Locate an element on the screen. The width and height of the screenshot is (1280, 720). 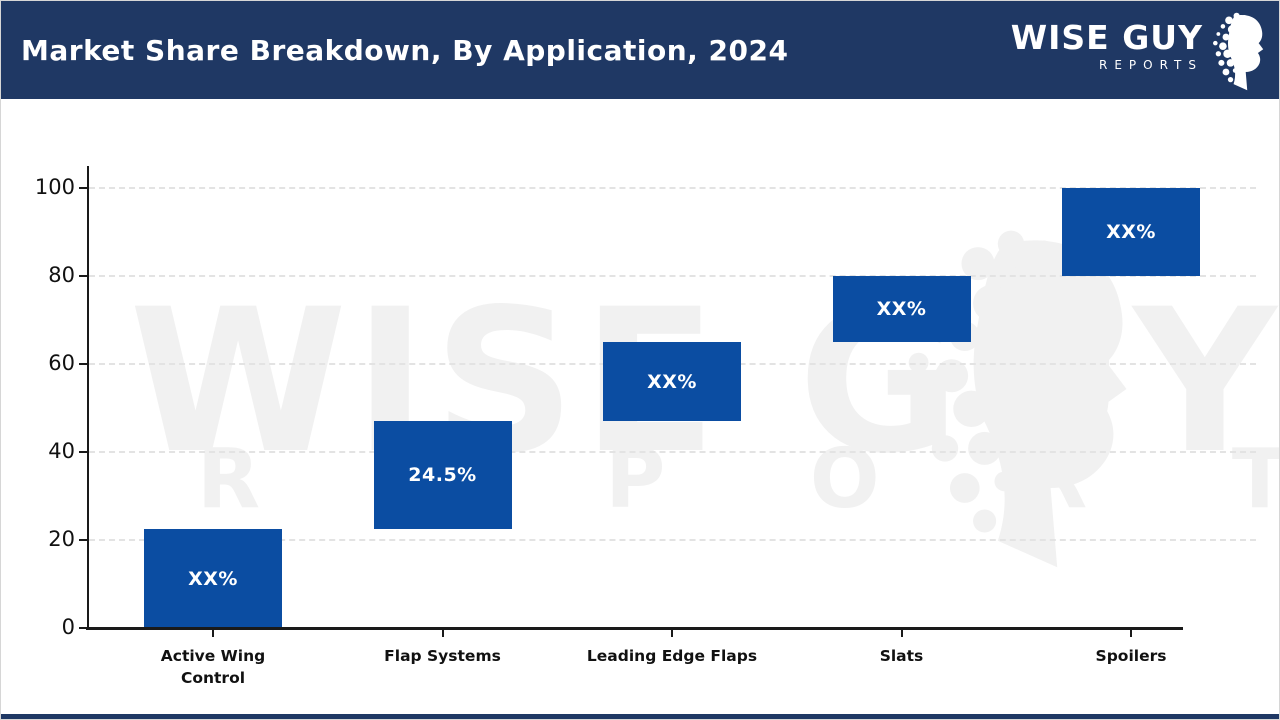
y-tick-label: 0 is located at coordinates (68, 627).